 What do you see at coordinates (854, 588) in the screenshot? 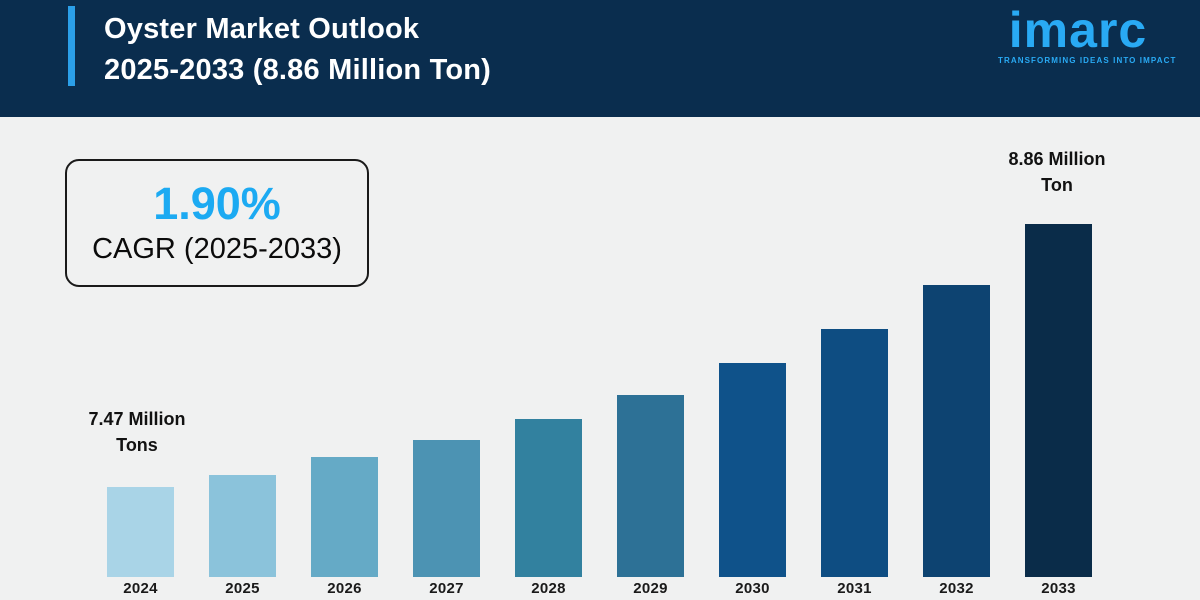
I see `bar-year-label-2031: 2031` at bounding box center [854, 588].